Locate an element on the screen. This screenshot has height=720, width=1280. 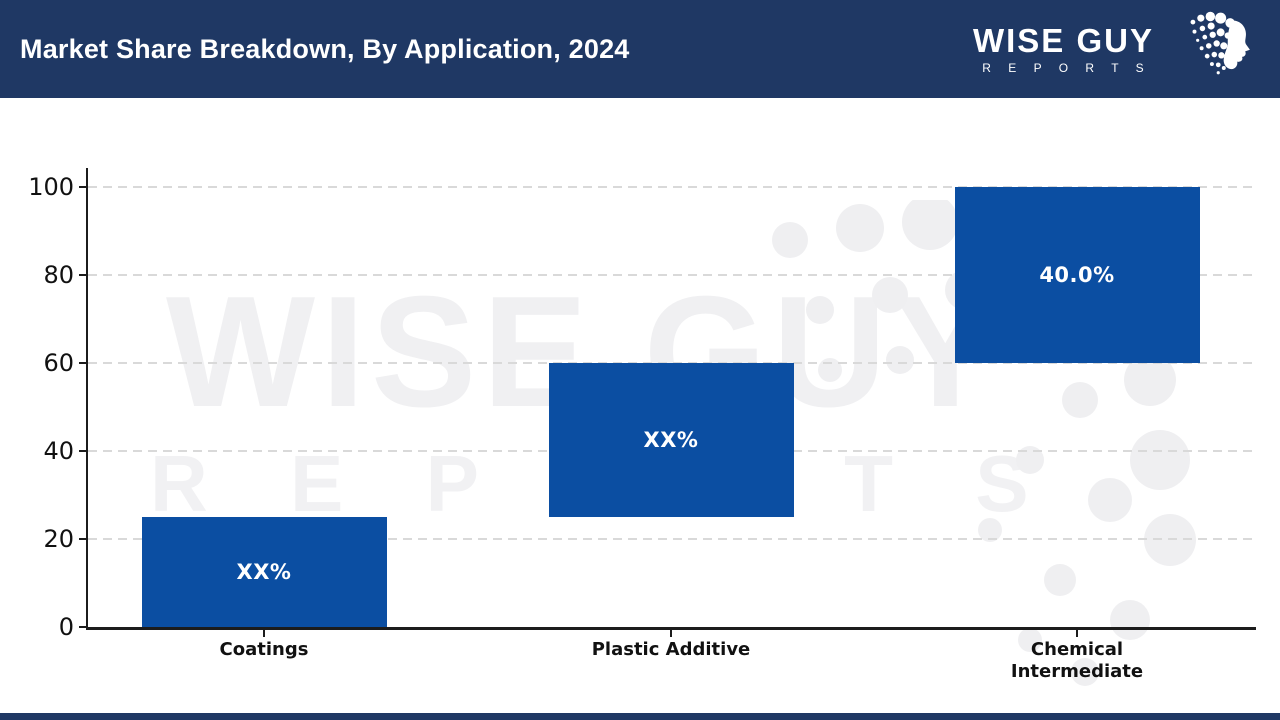
logo-wordmark-bottom: R E P O R T S is located at coordinates (1066, 68).